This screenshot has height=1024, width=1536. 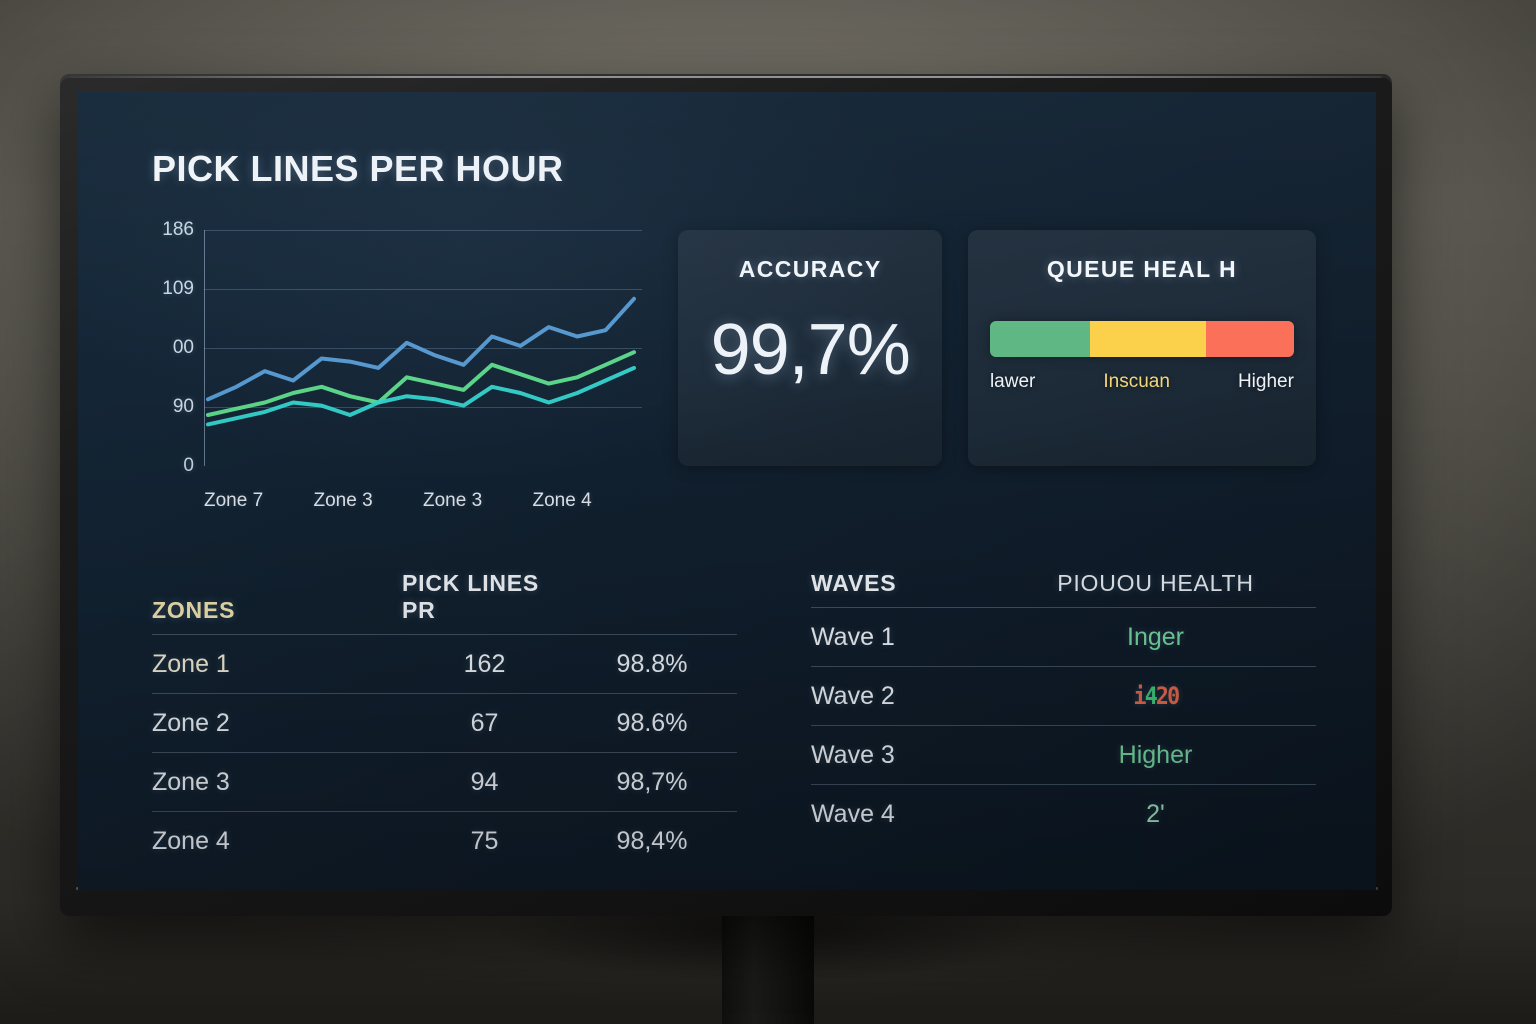 I want to click on zones-row-2-accuracy: 98,7%, so click(x=652, y=781).